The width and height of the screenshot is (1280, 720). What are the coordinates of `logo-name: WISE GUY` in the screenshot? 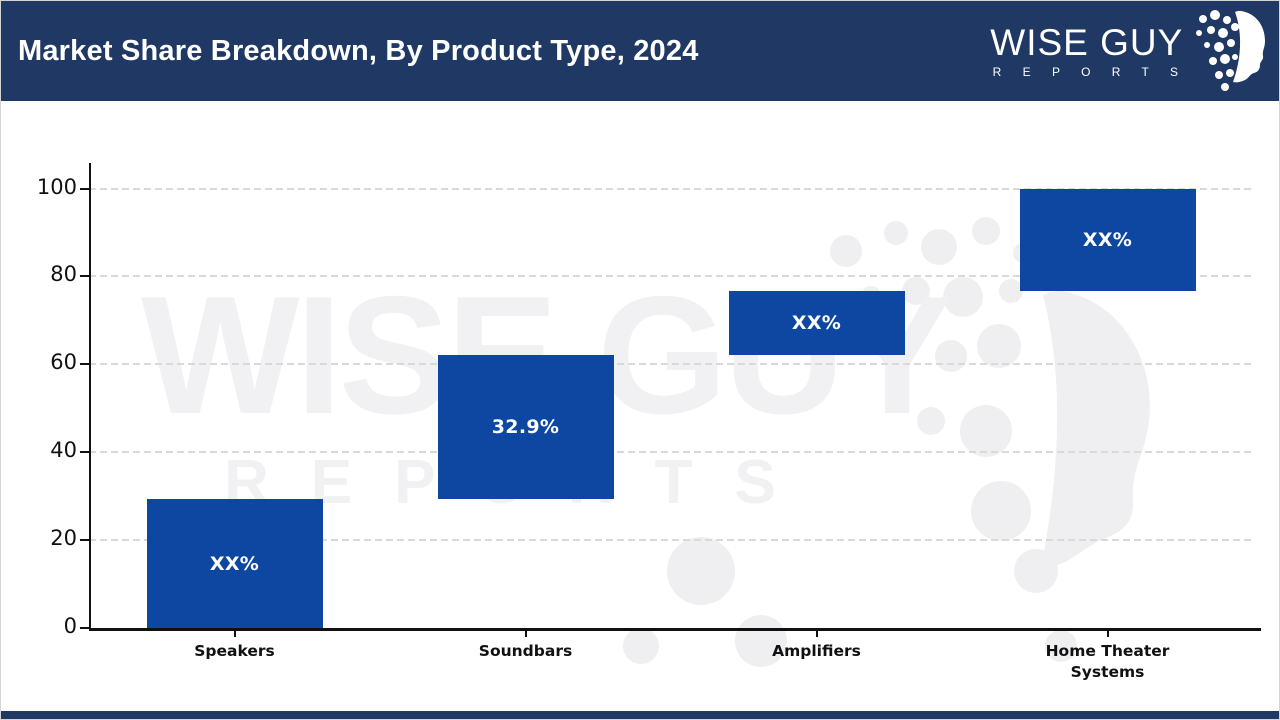 It's located at (1087, 42).